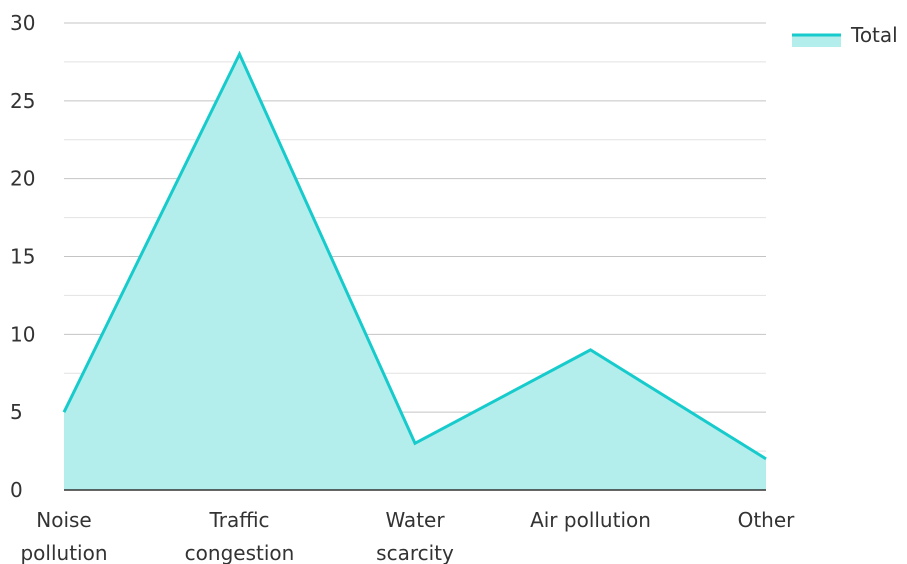 Image resolution: width=907 pixels, height=564 pixels. What do you see at coordinates (874, 35) in the screenshot?
I see `legend-label-total: Total` at bounding box center [874, 35].